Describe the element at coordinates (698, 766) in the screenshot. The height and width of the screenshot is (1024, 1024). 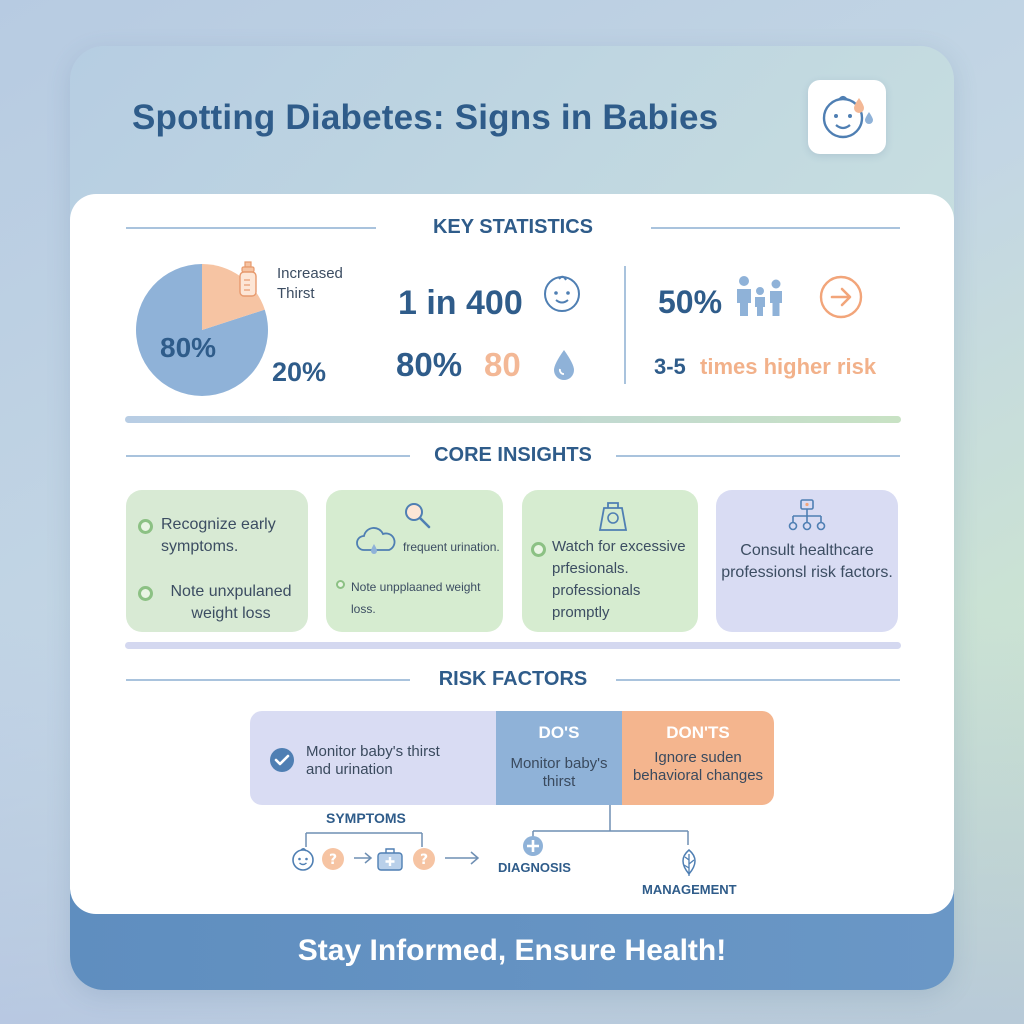
I see `donts-text: Ignore suden behavioral changes` at that location.